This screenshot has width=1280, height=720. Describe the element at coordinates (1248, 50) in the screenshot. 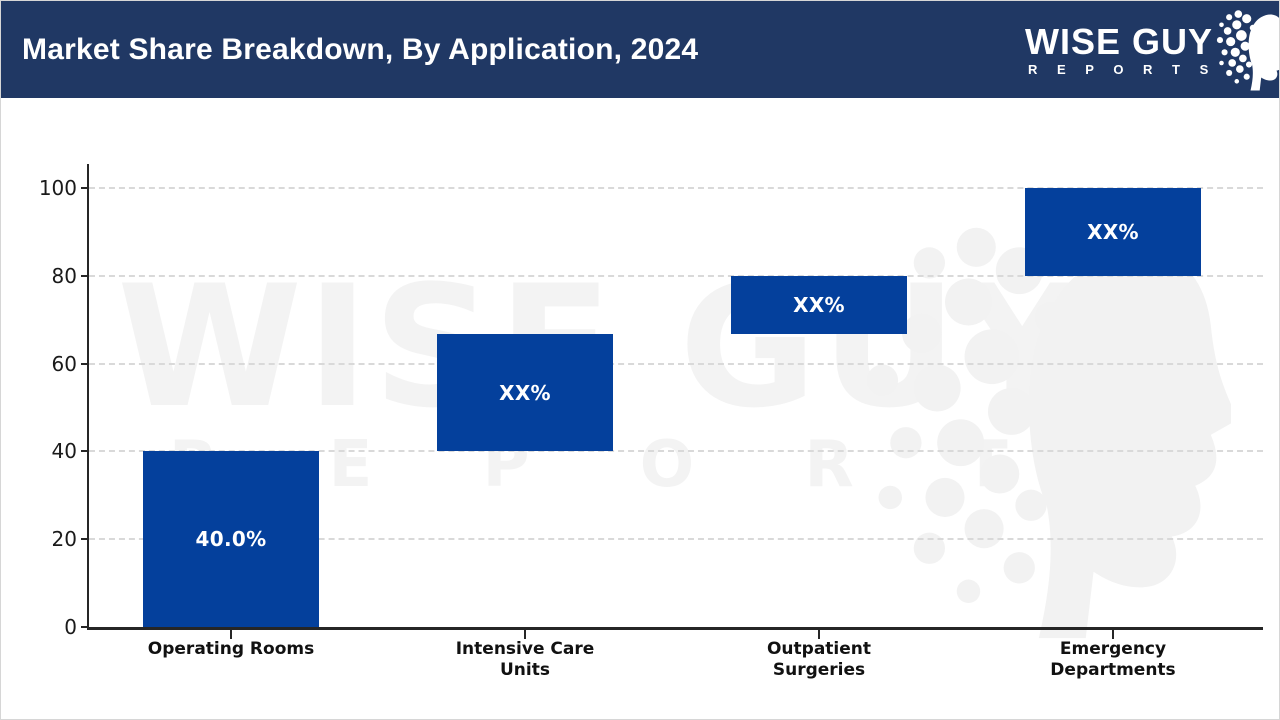

I see `wiseguy-head-icon` at that location.